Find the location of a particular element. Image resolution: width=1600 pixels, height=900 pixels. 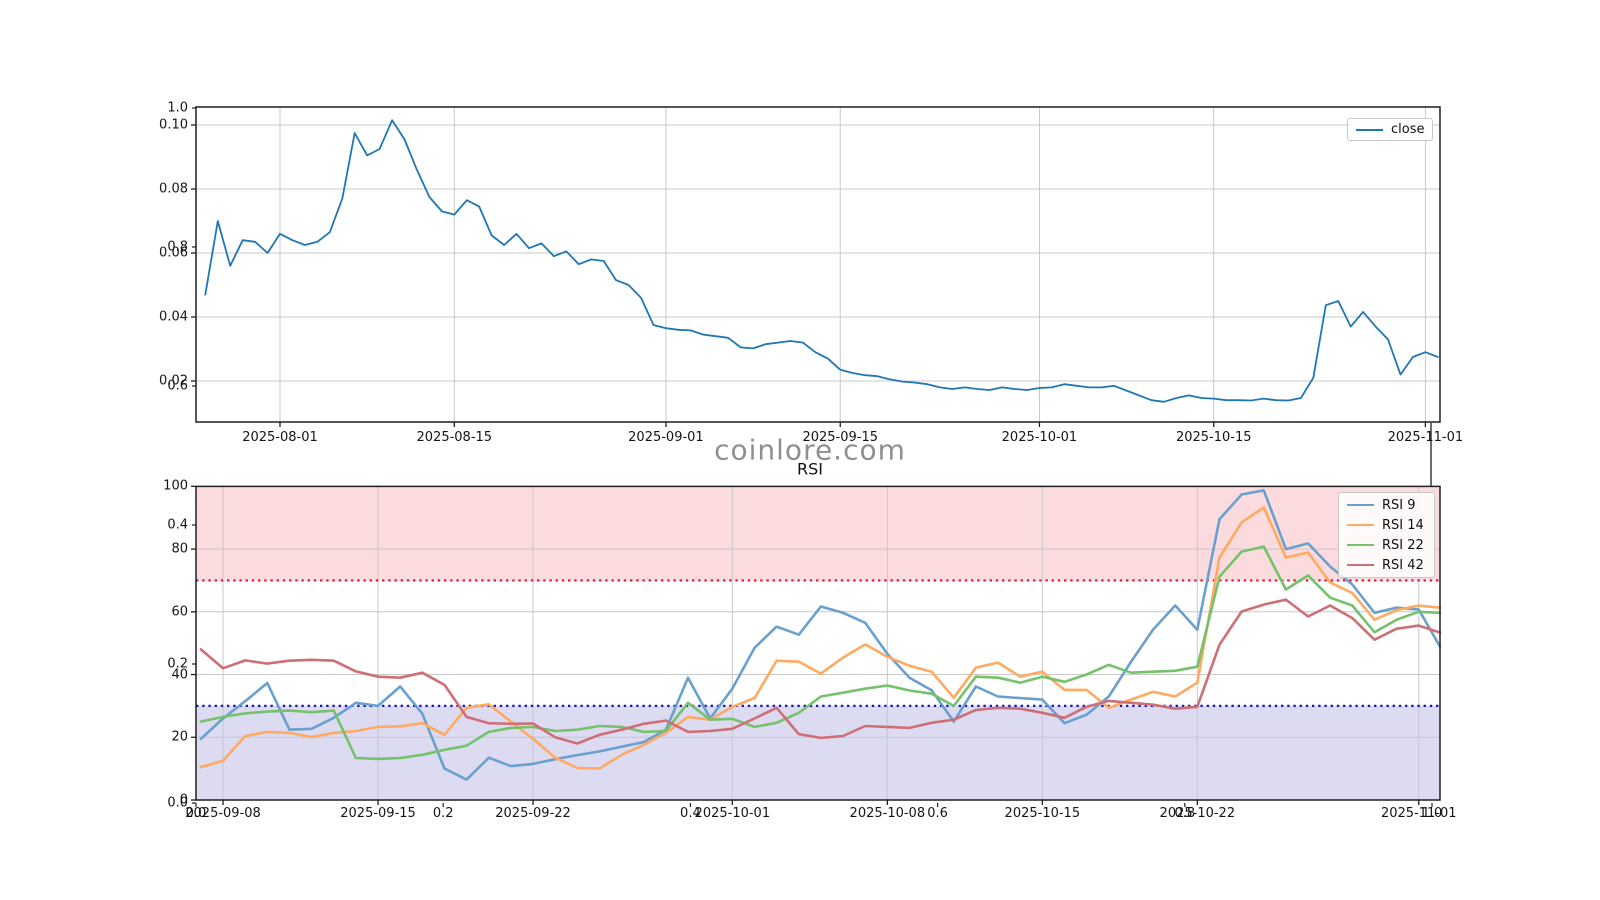

legend-entry: RSI 9 is located at coordinates (1386, 505).